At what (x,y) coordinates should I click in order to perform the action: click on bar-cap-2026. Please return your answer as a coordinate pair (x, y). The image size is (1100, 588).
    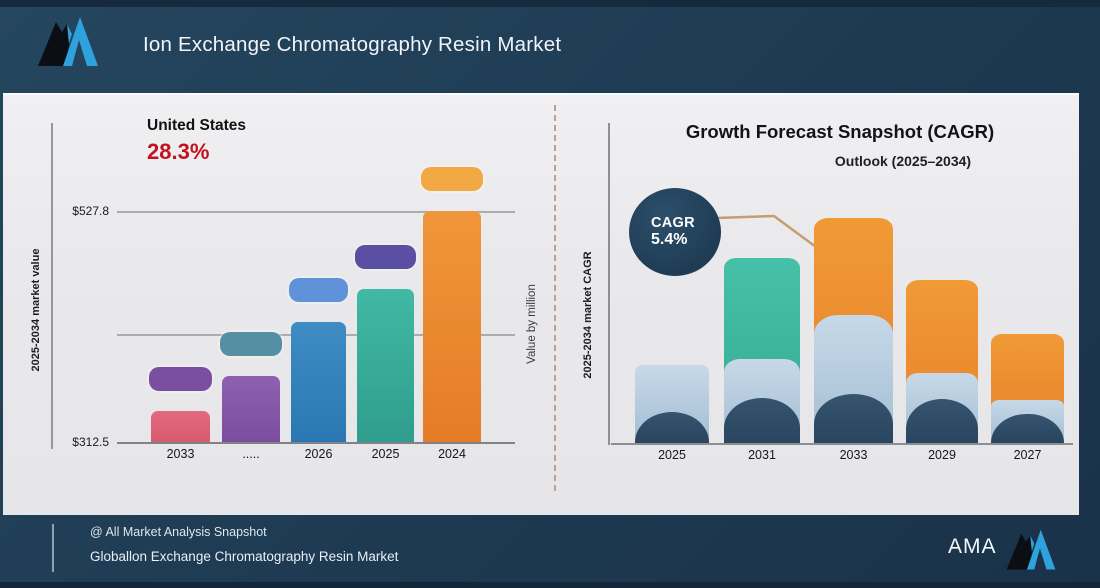
    Looking at the image, I should click on (318, 290).